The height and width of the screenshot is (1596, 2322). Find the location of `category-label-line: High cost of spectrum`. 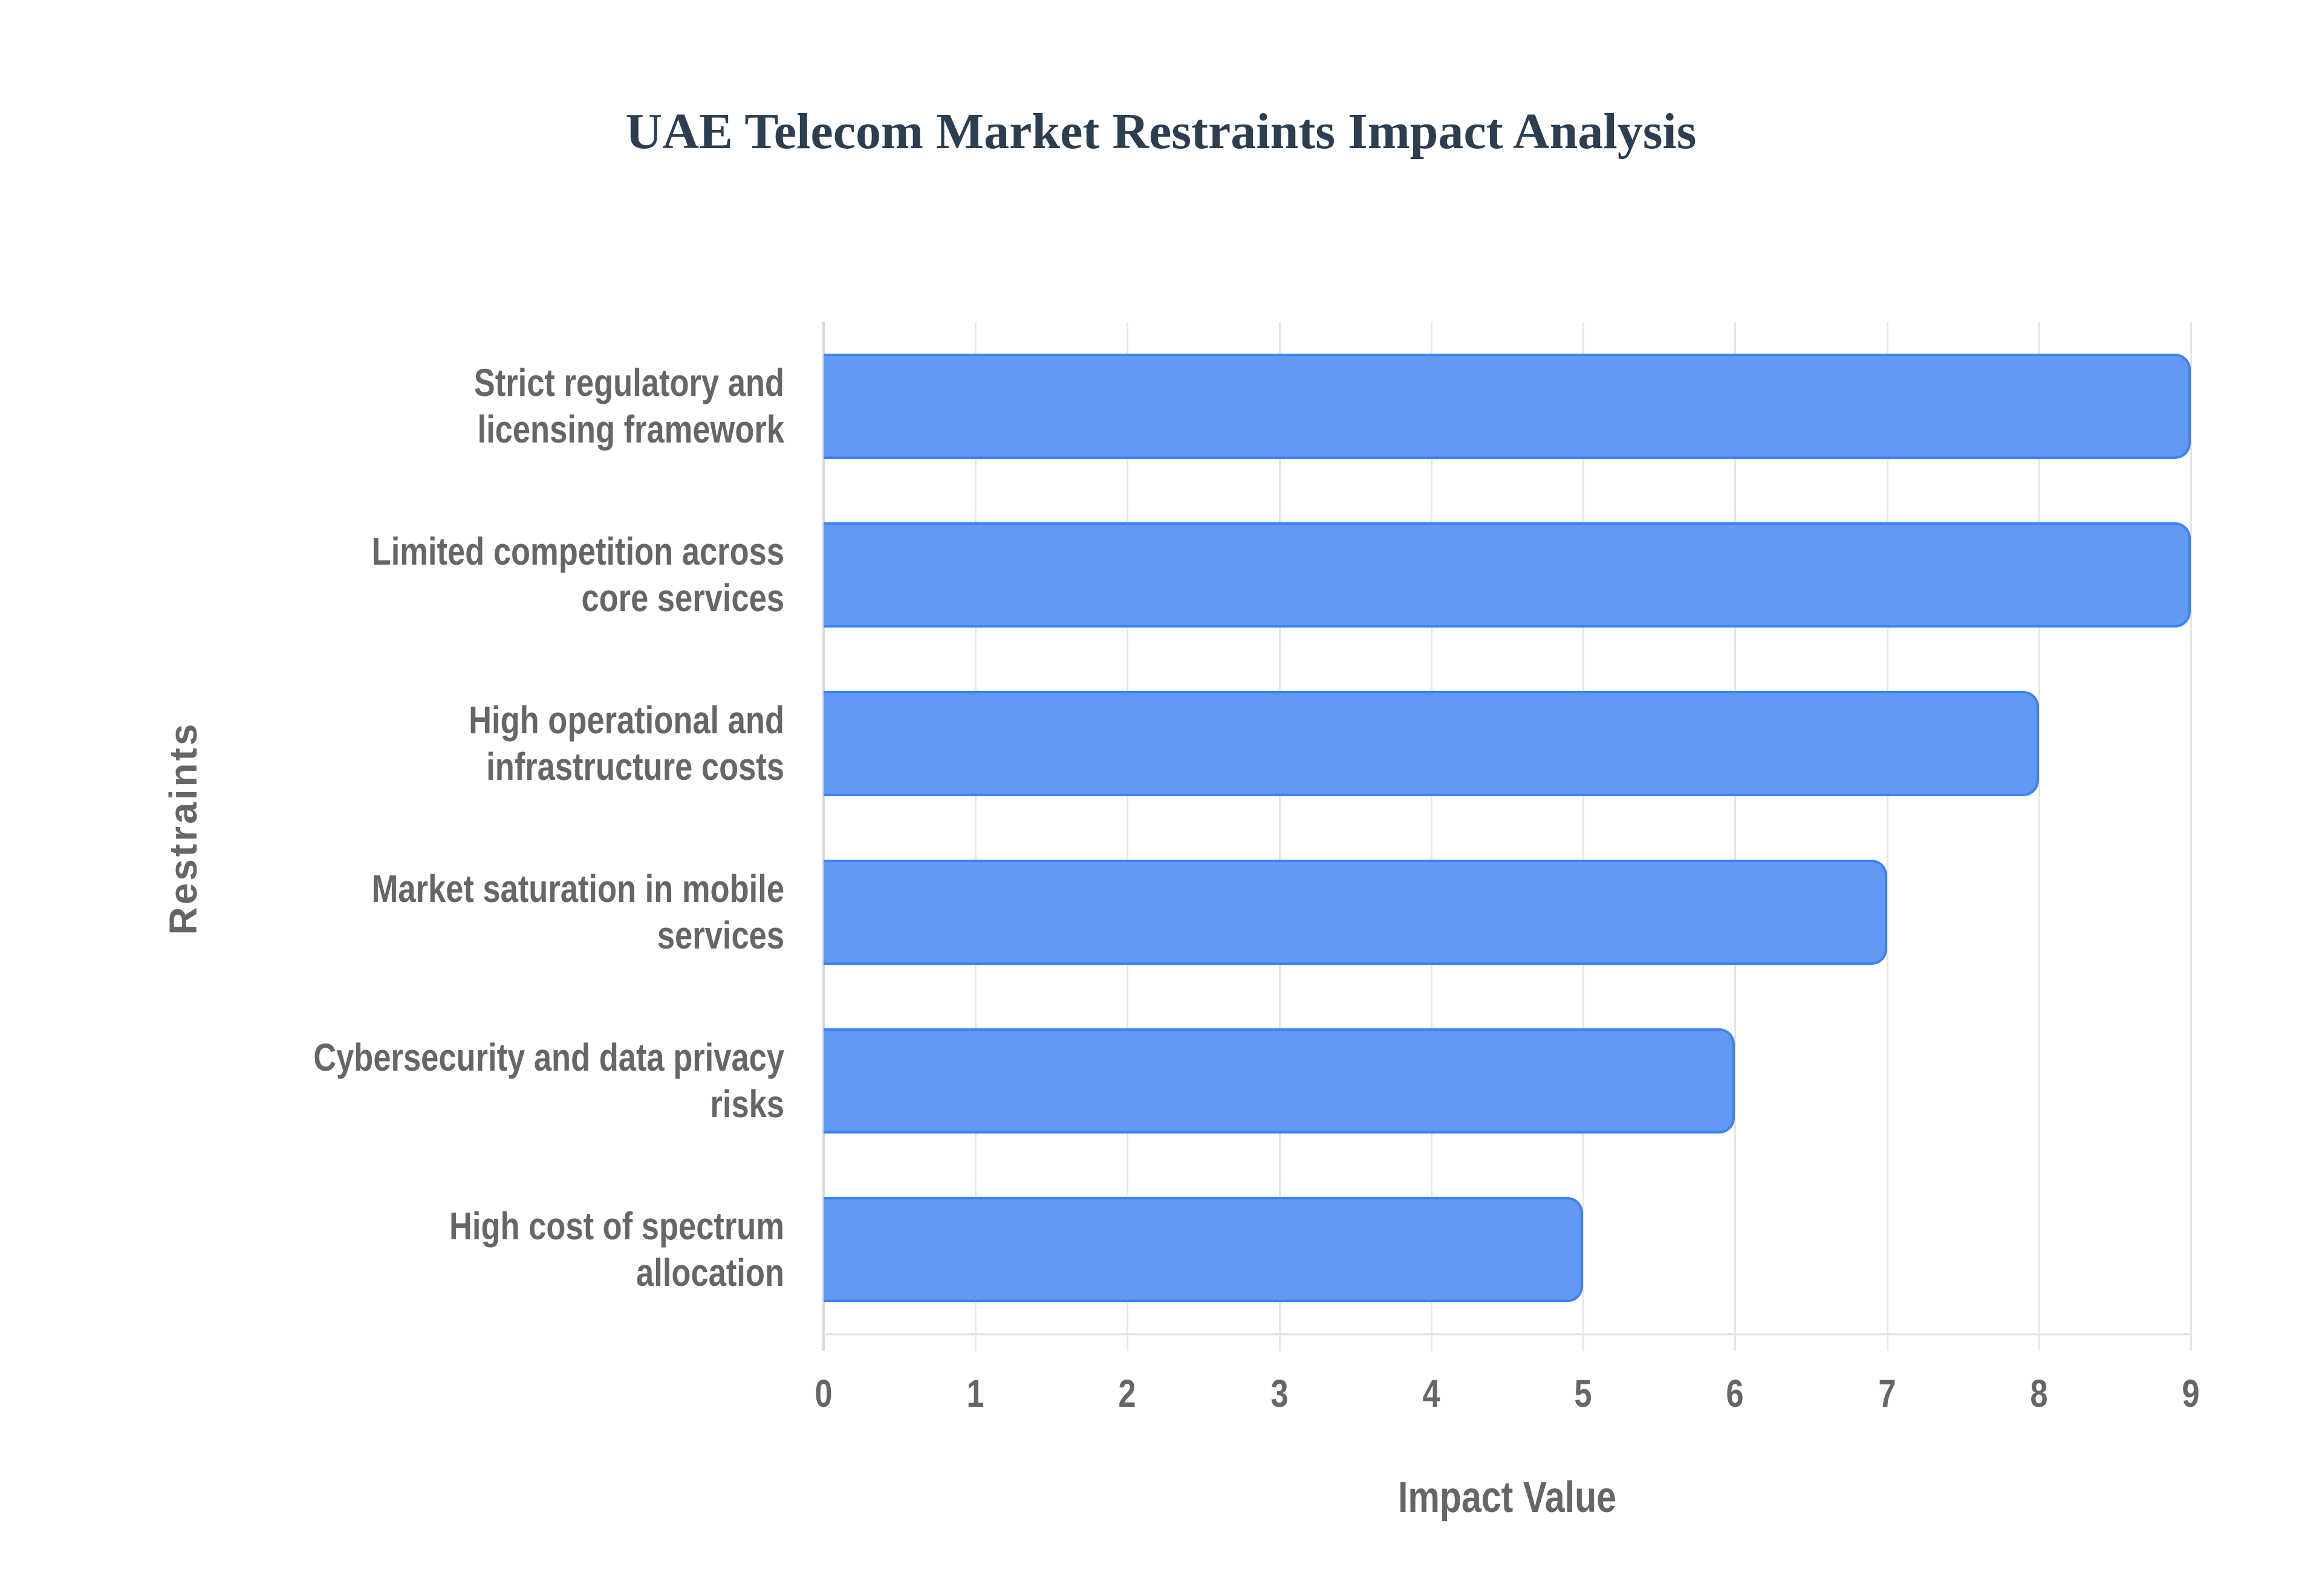

category-label-line: High cost of spectrum is located at coordinates (616, 1226).